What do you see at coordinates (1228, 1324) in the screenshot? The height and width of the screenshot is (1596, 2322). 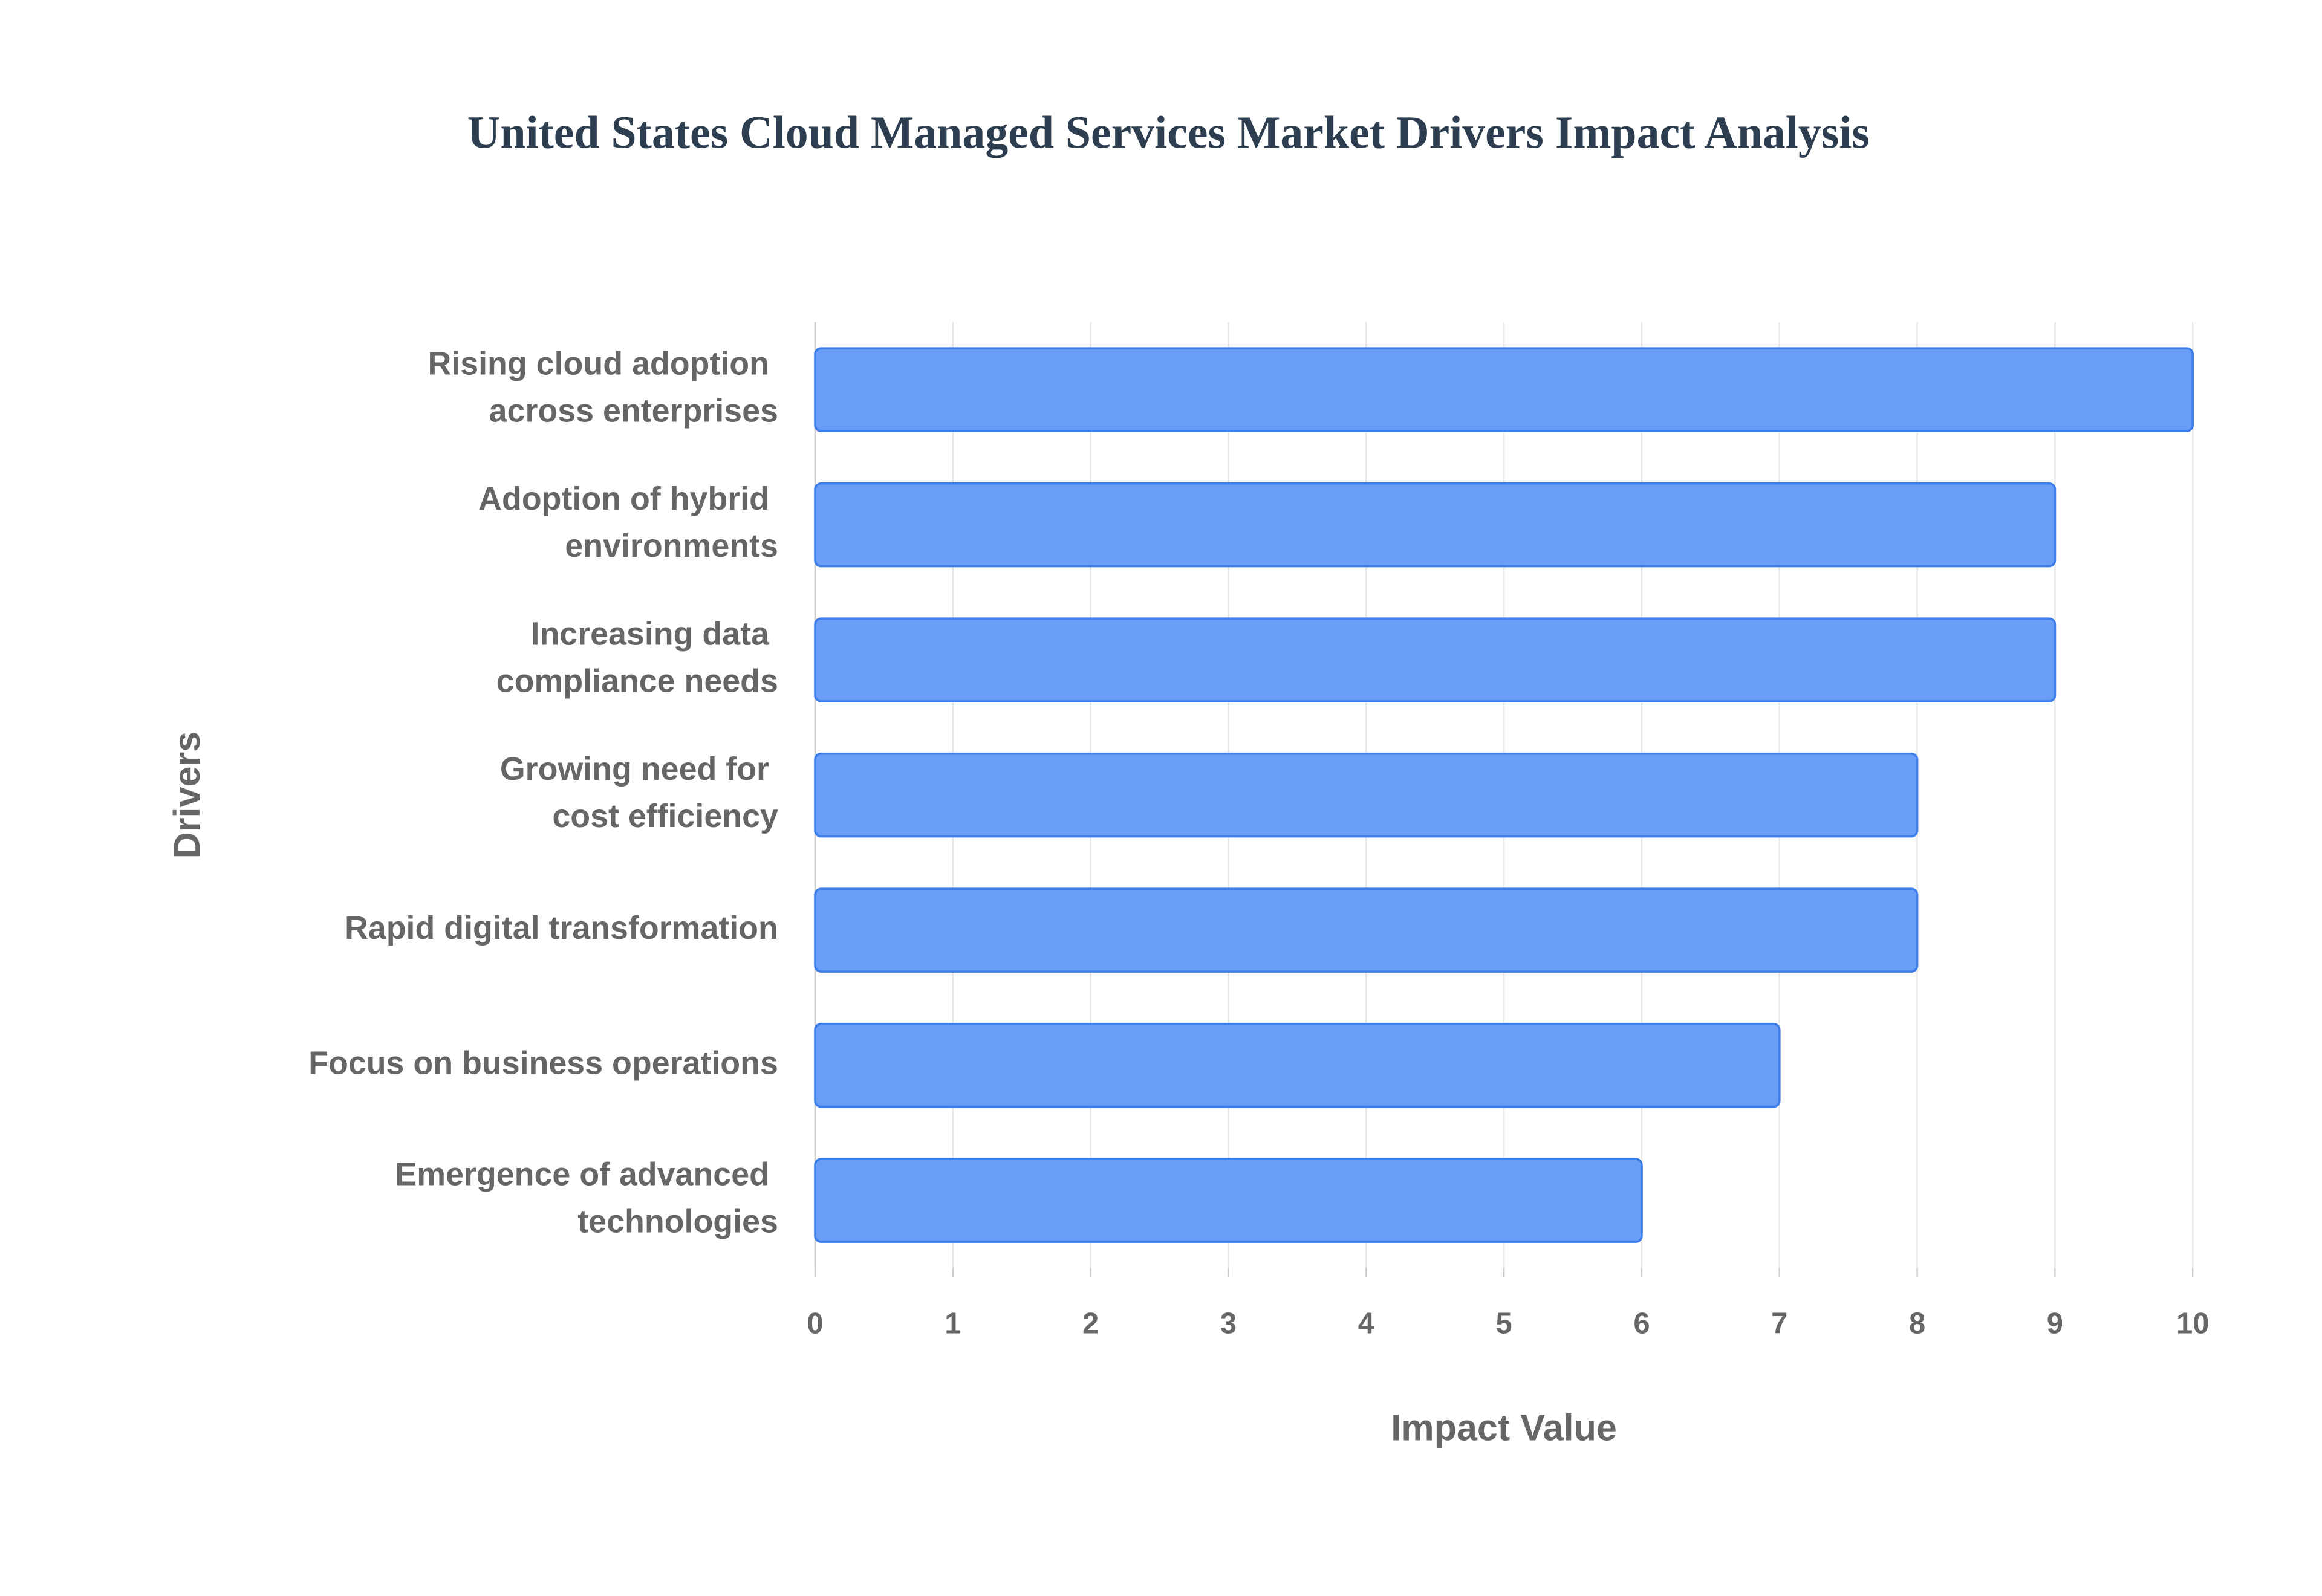 I see `x-tick-label: 3` at bounding box center [1228, 1324].